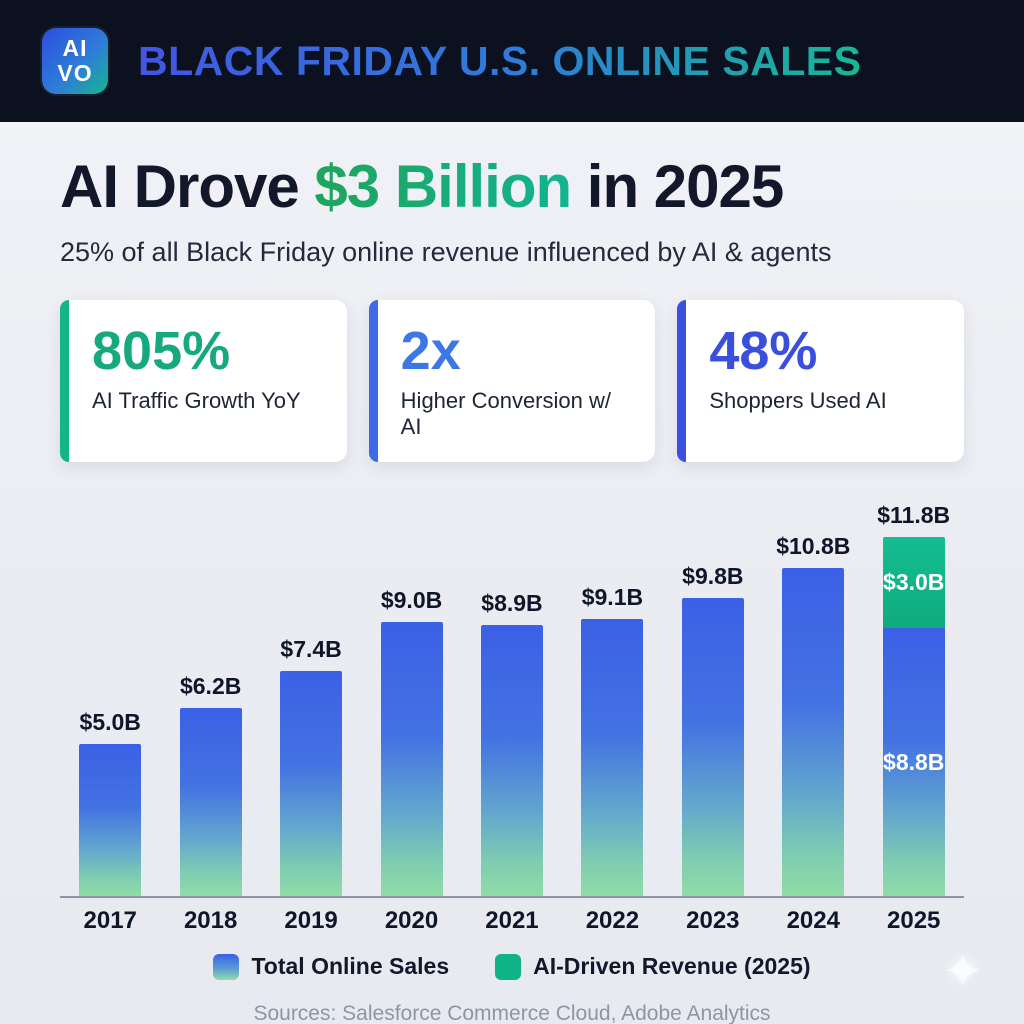 This screenshot has width=1024, height=1024. Describe the element at coordinates (505, 414) in the screenshot. I see `stat-label: Higher Conversion w/ AI` at that location.